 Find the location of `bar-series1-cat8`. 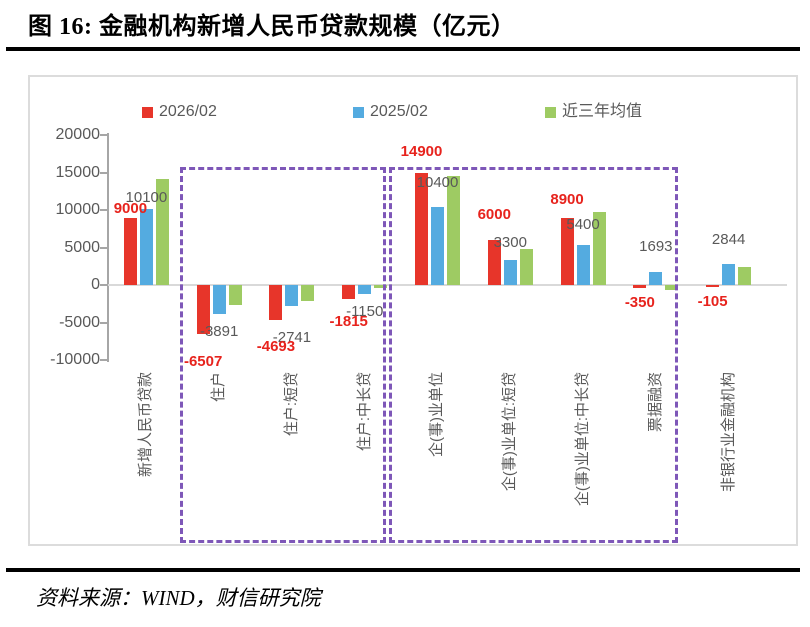

bar-series1-cat8 is located at coordinates (729, 274).